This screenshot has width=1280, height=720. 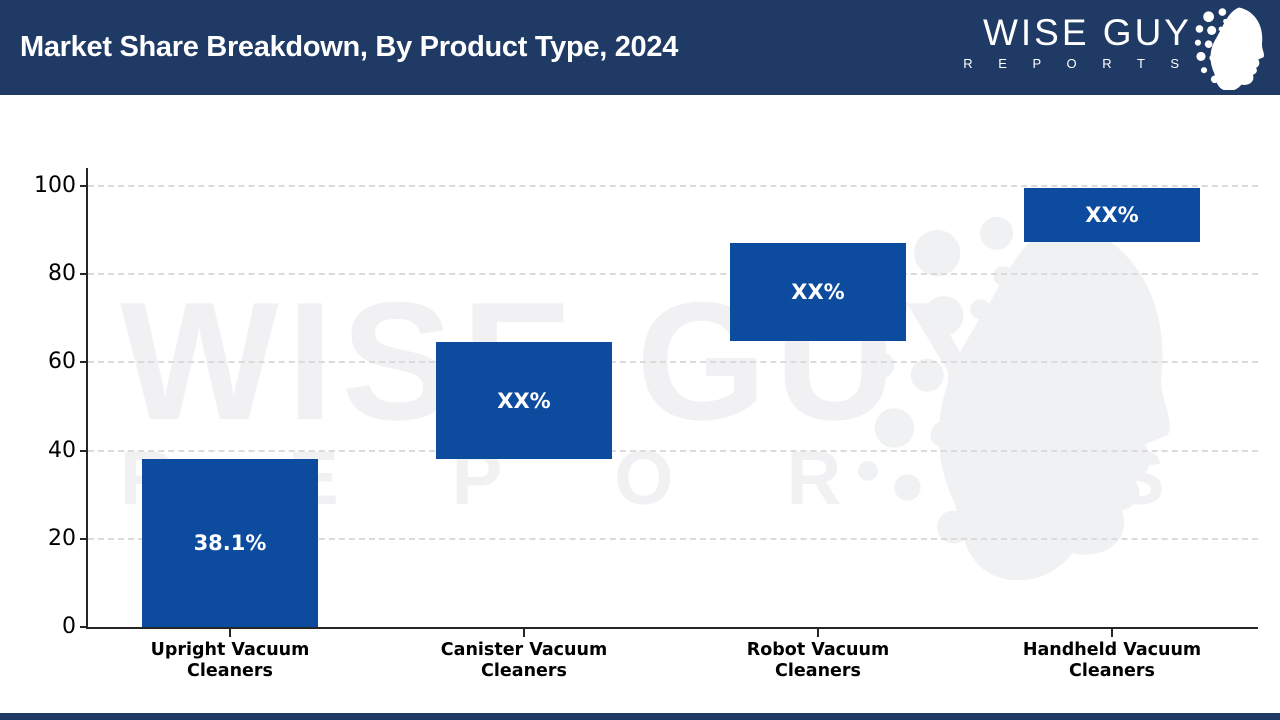 I want to click on category-label-line: Canister Vacuum, so click(x=524, y=650).